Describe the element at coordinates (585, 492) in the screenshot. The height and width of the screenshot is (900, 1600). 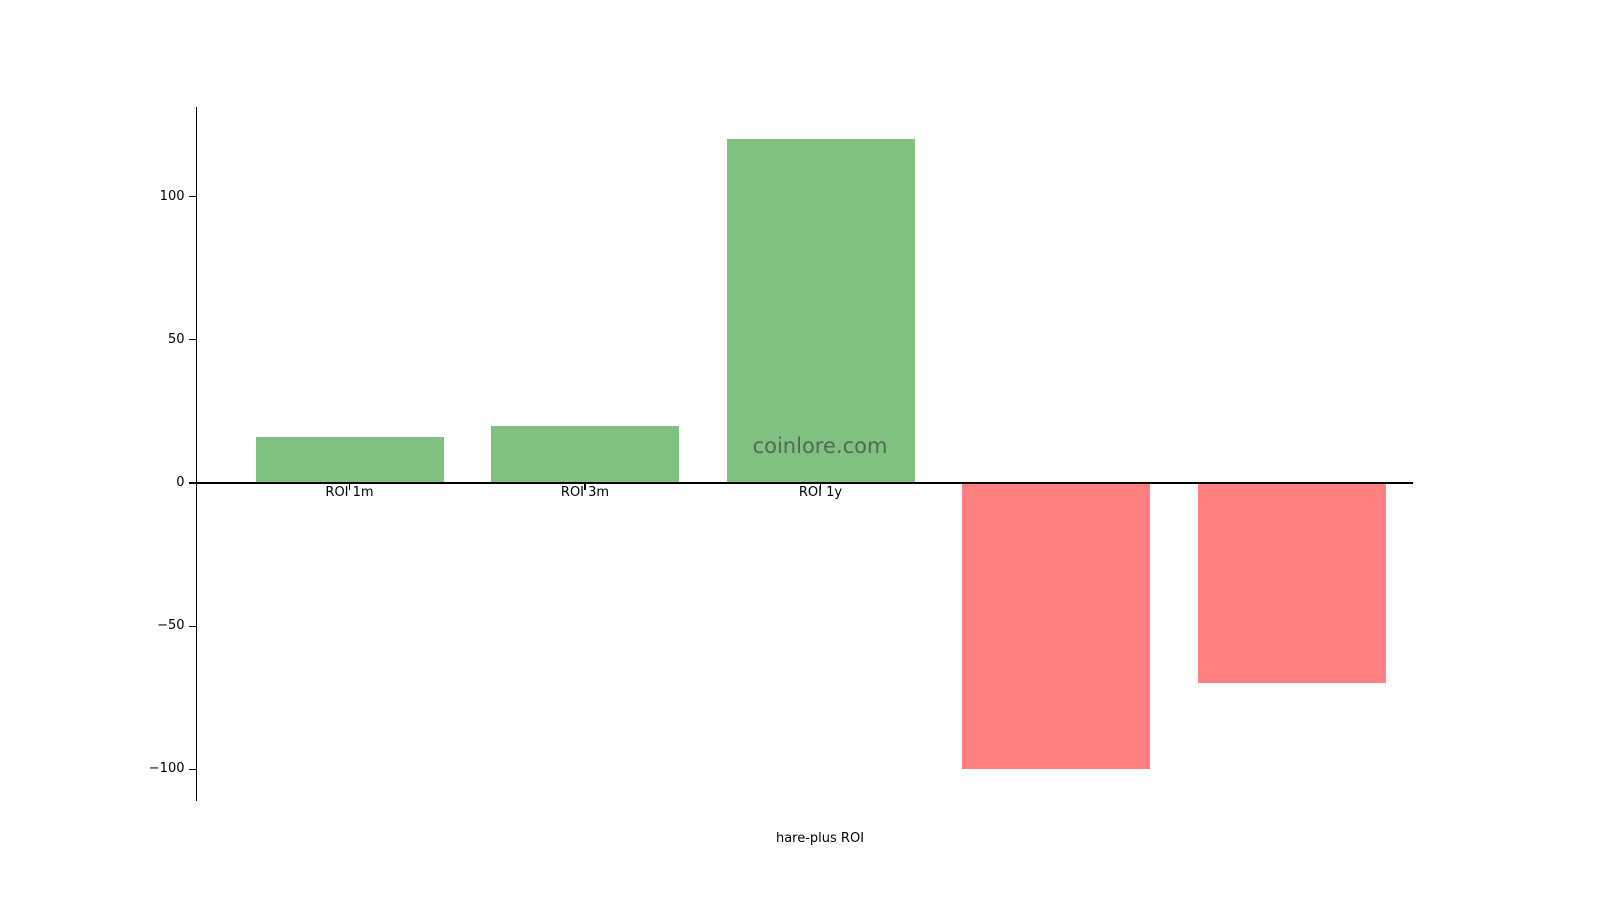
I see `x-tick-label: ROI 3m` at that location.